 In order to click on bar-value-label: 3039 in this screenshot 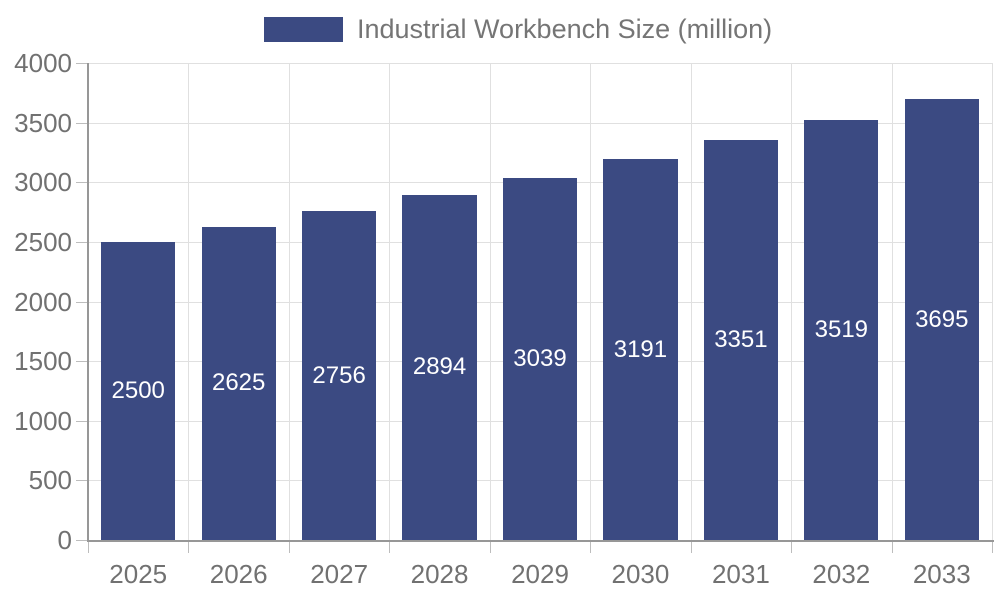, I will do `click(540, 358)`.